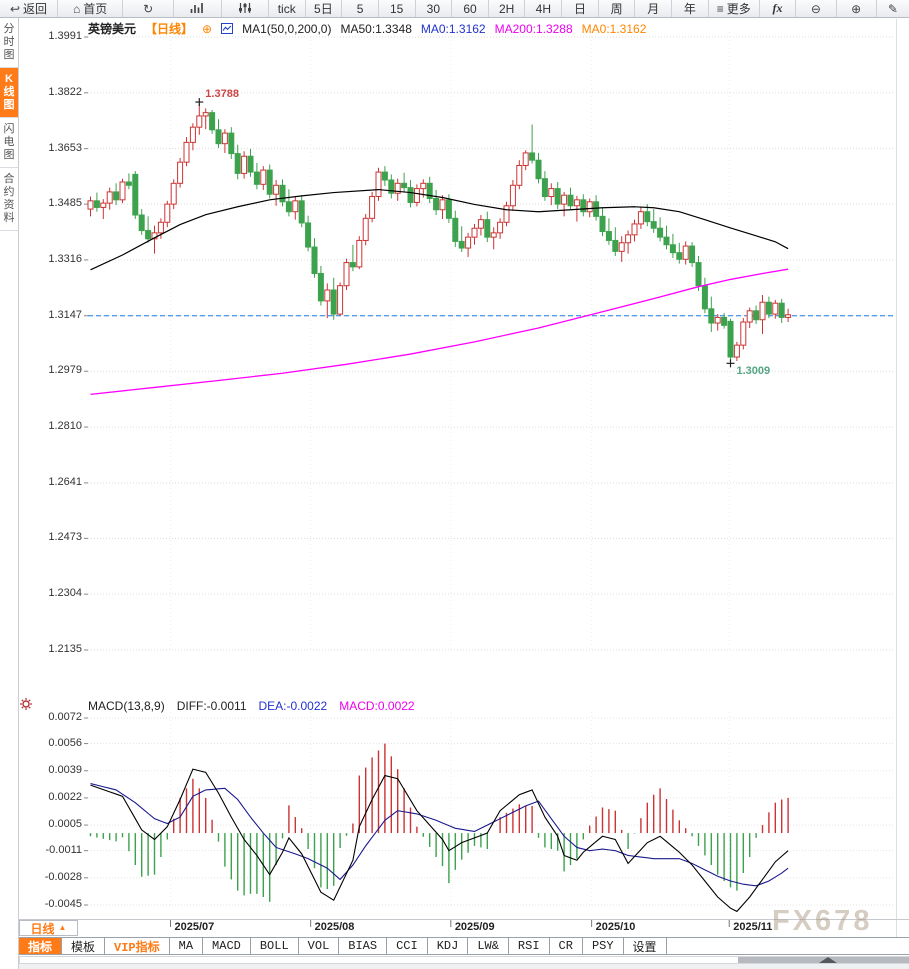  I want to click on line-chart-icon, so click(227, 28).